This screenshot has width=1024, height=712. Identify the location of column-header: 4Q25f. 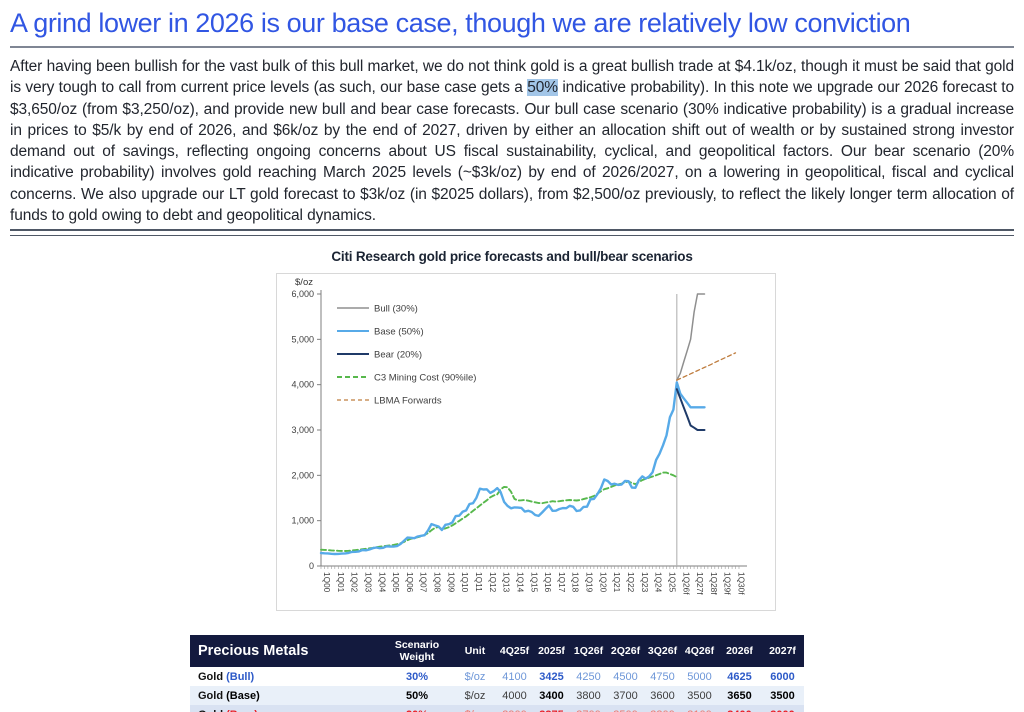
(514, 651).